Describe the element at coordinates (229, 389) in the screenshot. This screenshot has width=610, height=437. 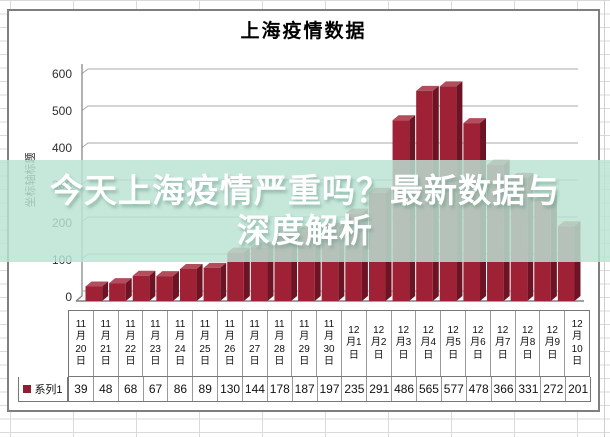
I see `value-cell-11月26日: 130` at that location.